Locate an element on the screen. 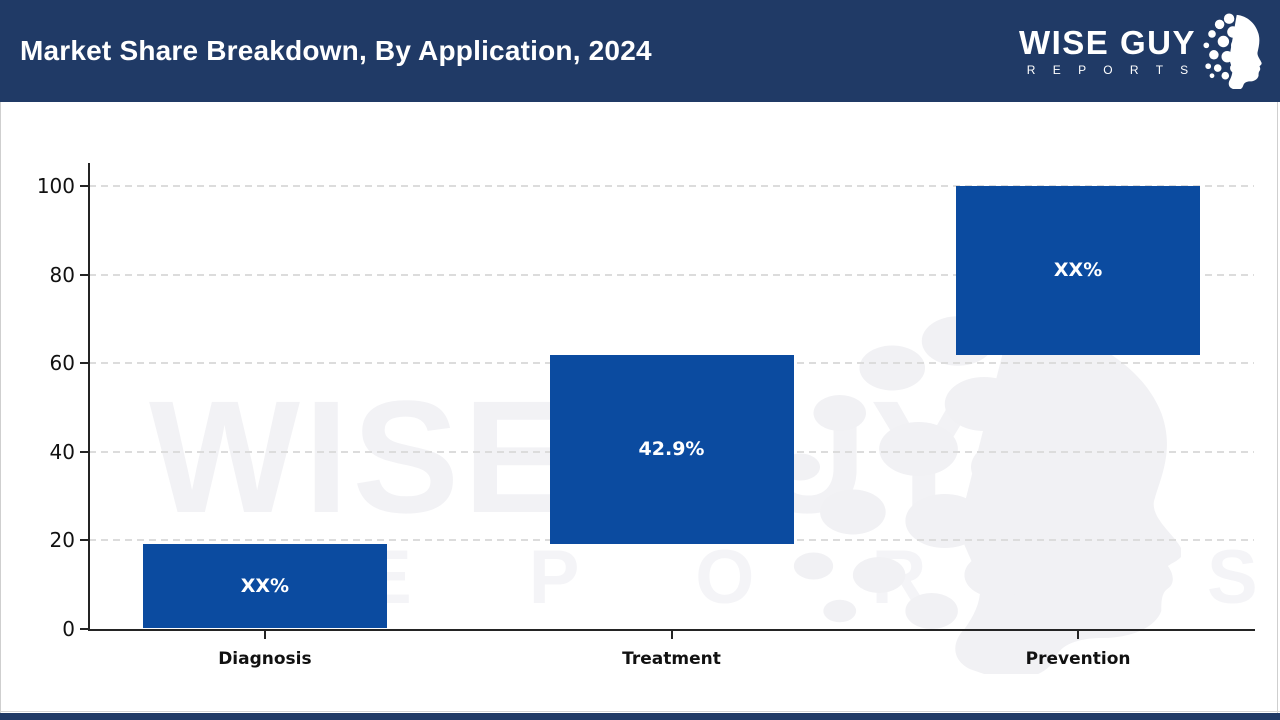 The height and width of the screenshot is (720, 1280). y-tick-label-20: 20 is located at coordinates (62, 540).